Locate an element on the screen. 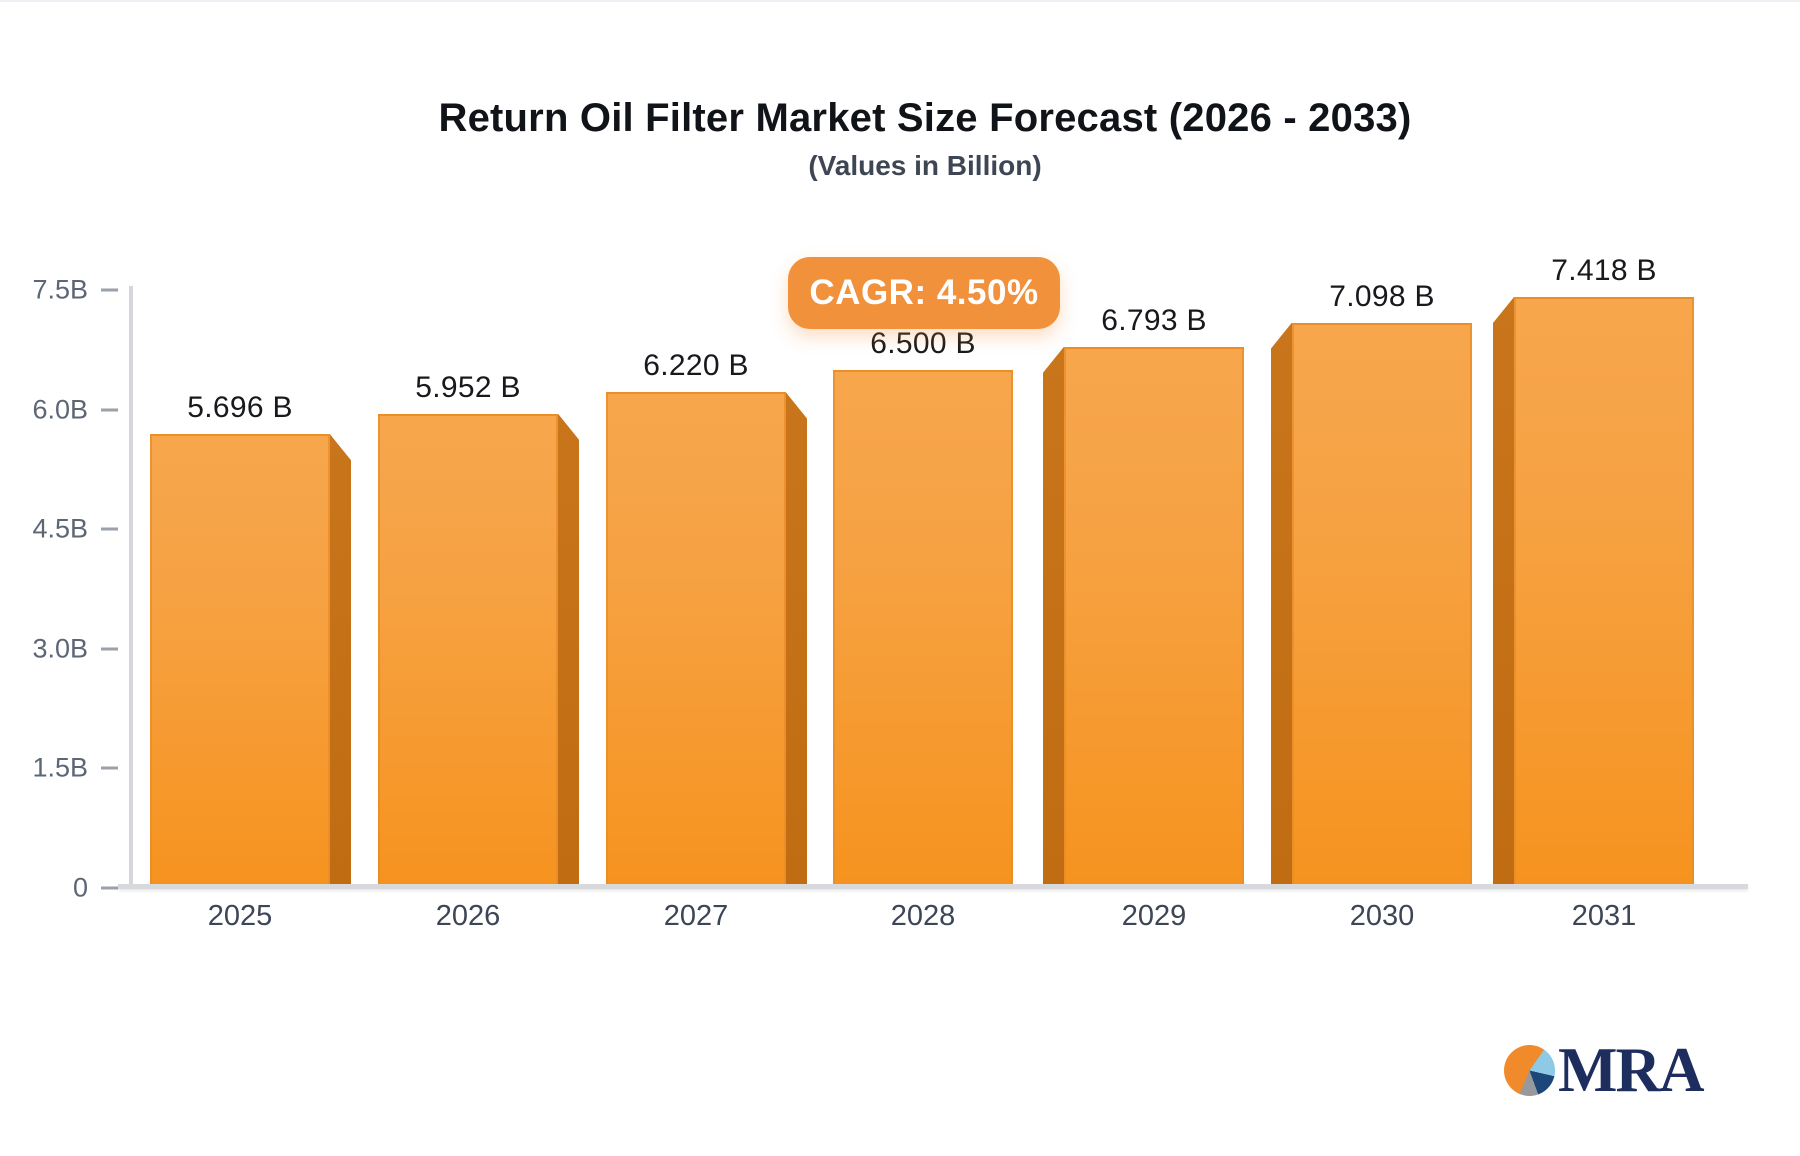  x-axis-label: 2025 is located at coordinates (240, 916).